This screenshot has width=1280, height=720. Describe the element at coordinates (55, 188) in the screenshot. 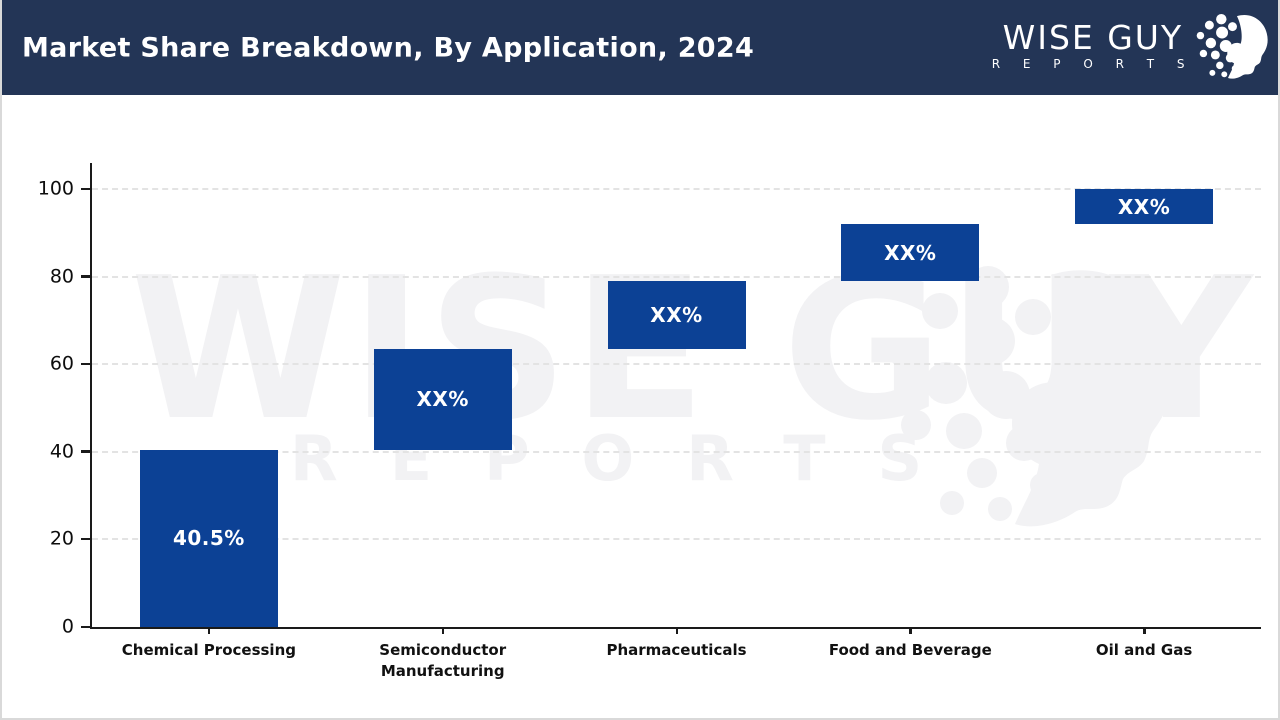

I see `y-axis-tick-label: 100` at that location.